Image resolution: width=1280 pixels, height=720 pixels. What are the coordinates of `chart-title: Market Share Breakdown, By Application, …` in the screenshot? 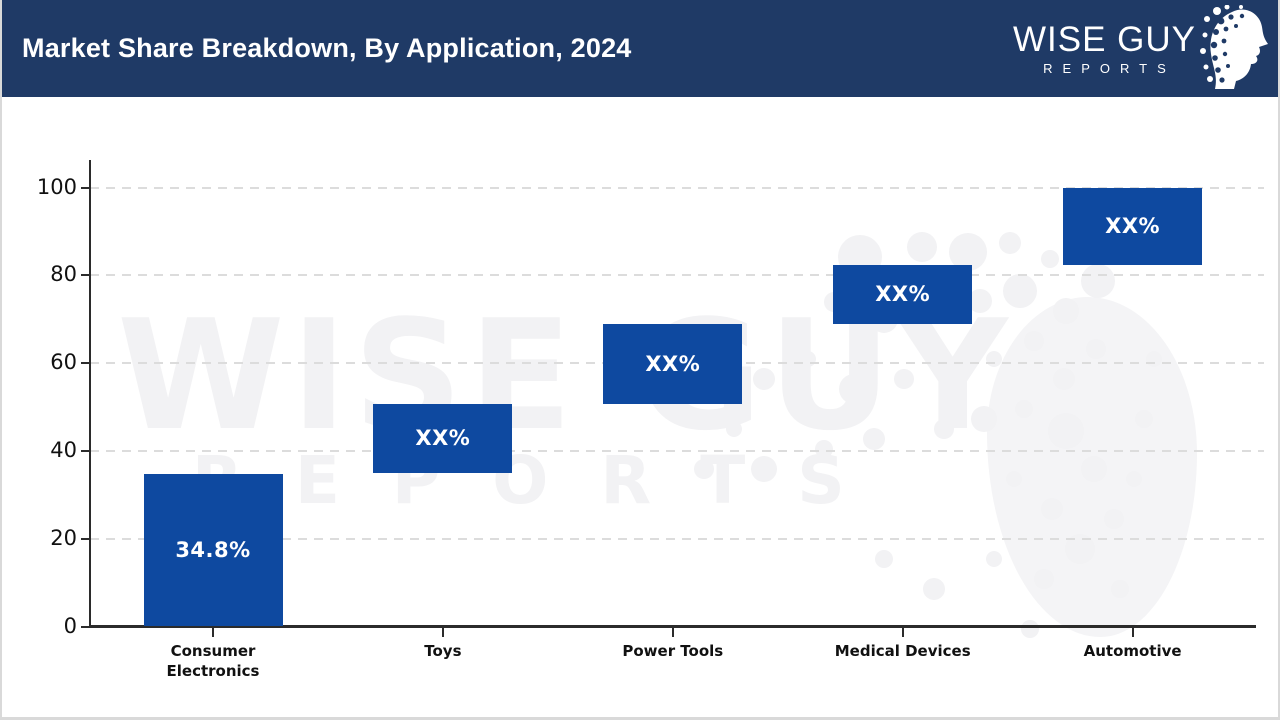 It's located at (327, 48).